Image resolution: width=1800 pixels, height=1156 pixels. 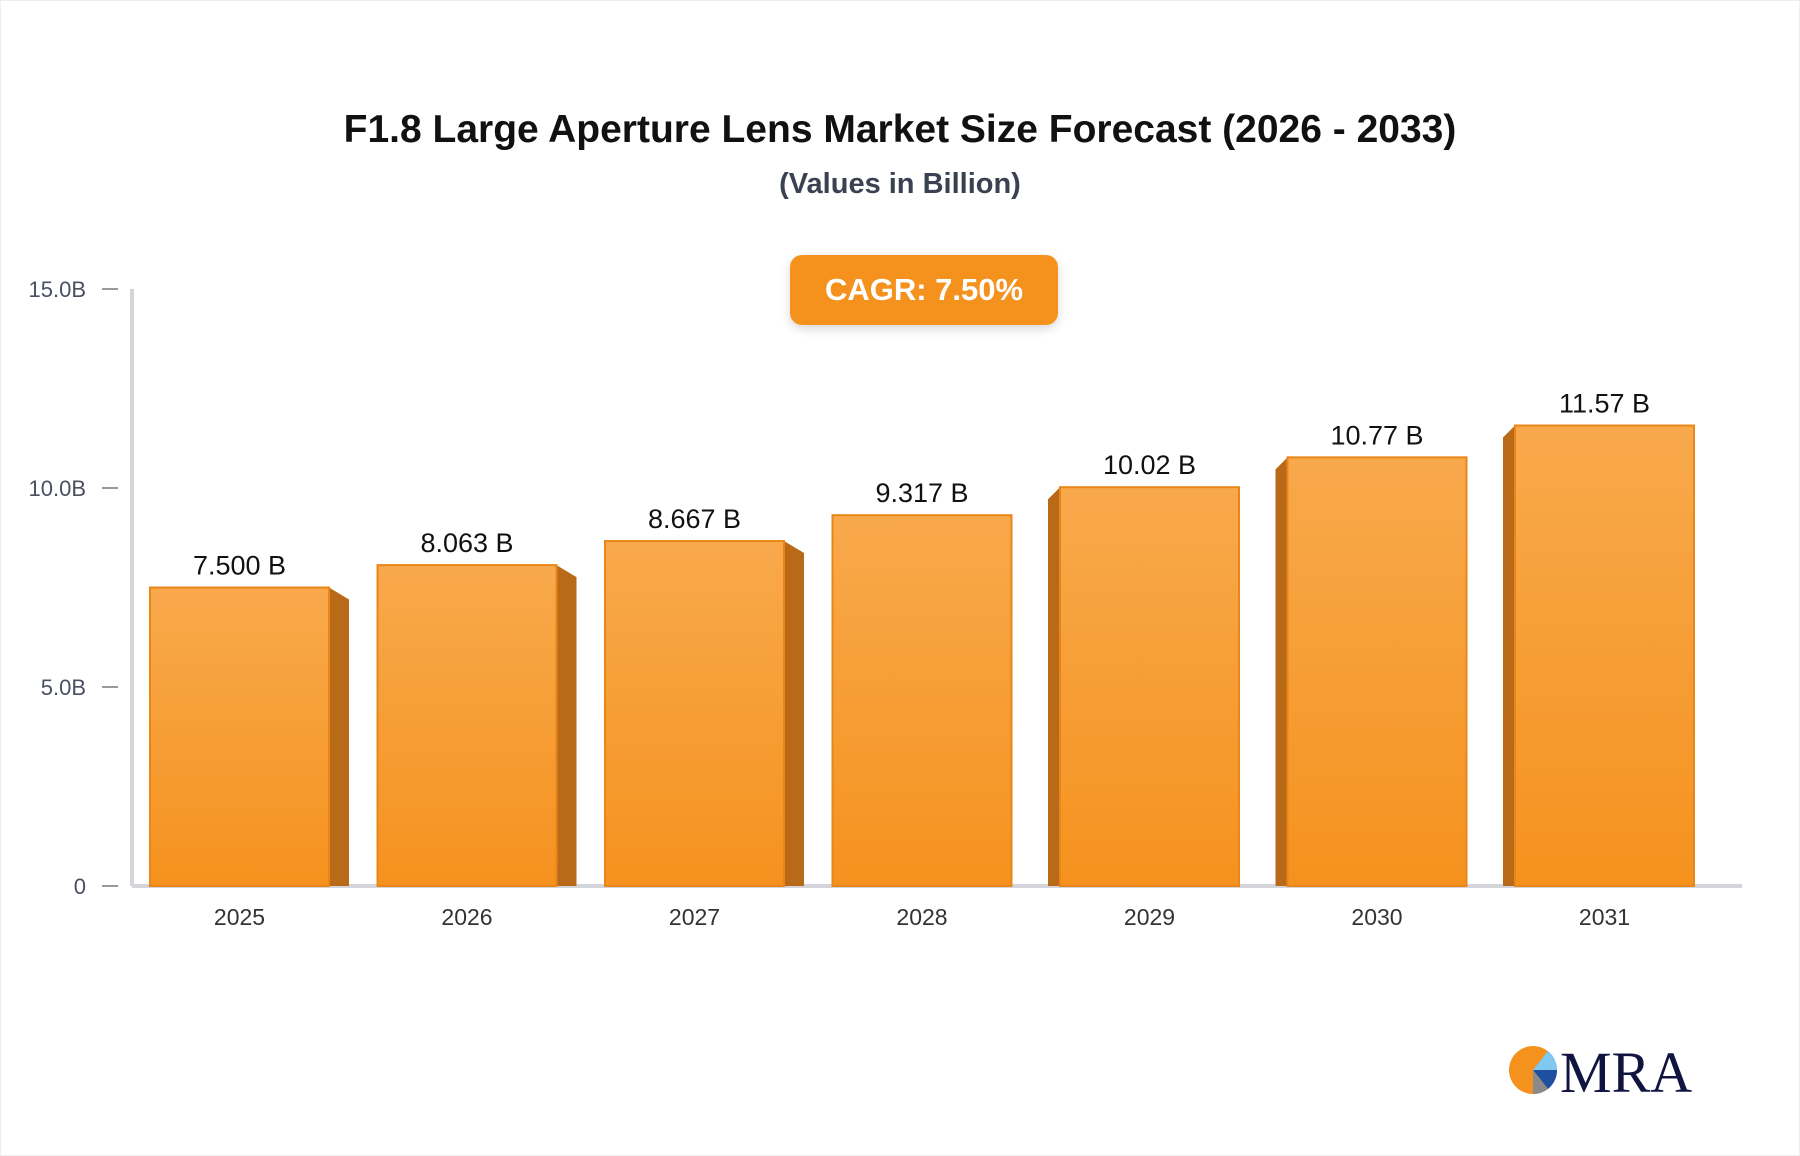 What do you see at coordinates (1604, 404) in the screenshot?
I see `data-label: 11.57 B` at bounding box center [1604, 404].